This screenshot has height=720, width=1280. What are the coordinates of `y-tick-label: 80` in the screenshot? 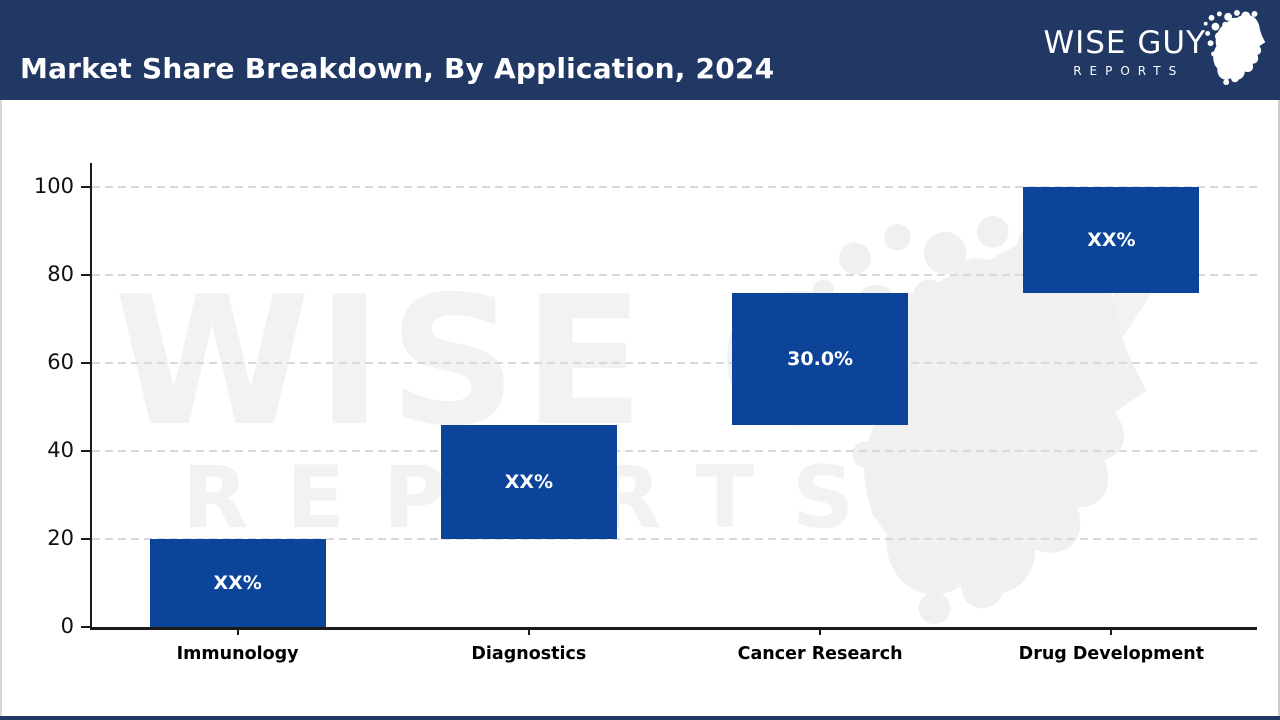 It's located at (60, 274).